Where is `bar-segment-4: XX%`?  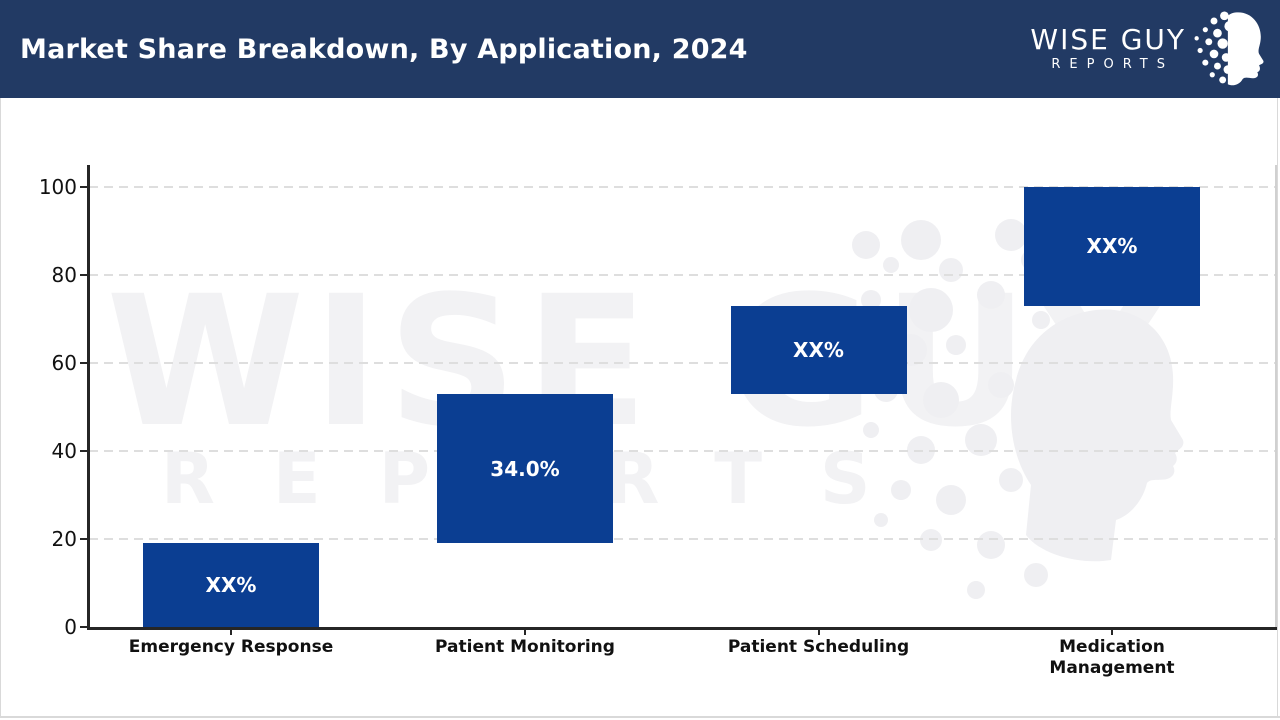
bar-segment-4: XX% is located at coordinates (1112, 246).